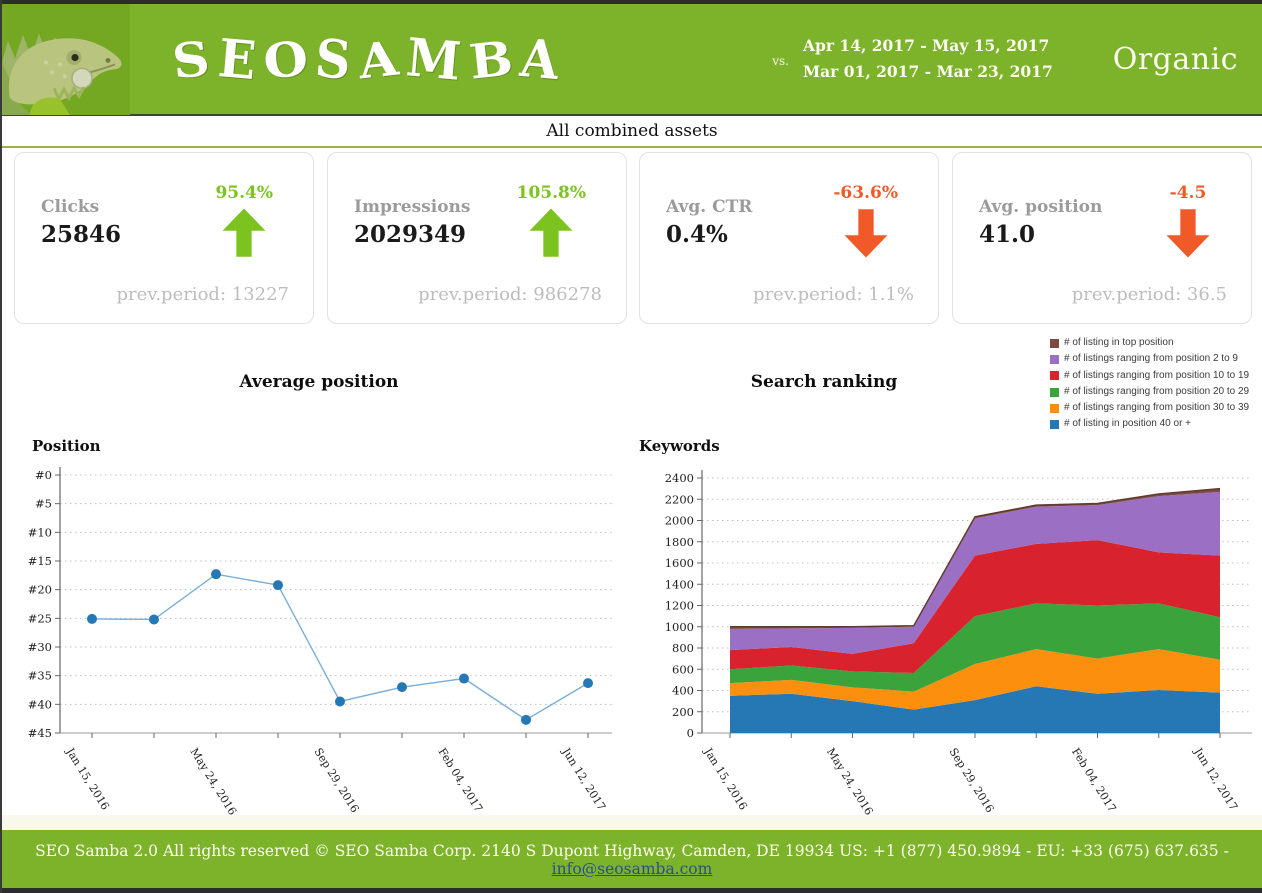 The height and width of the screenshot is (893, 1262). I want to click on kpi-value: 41.0, so click(1007, 234).